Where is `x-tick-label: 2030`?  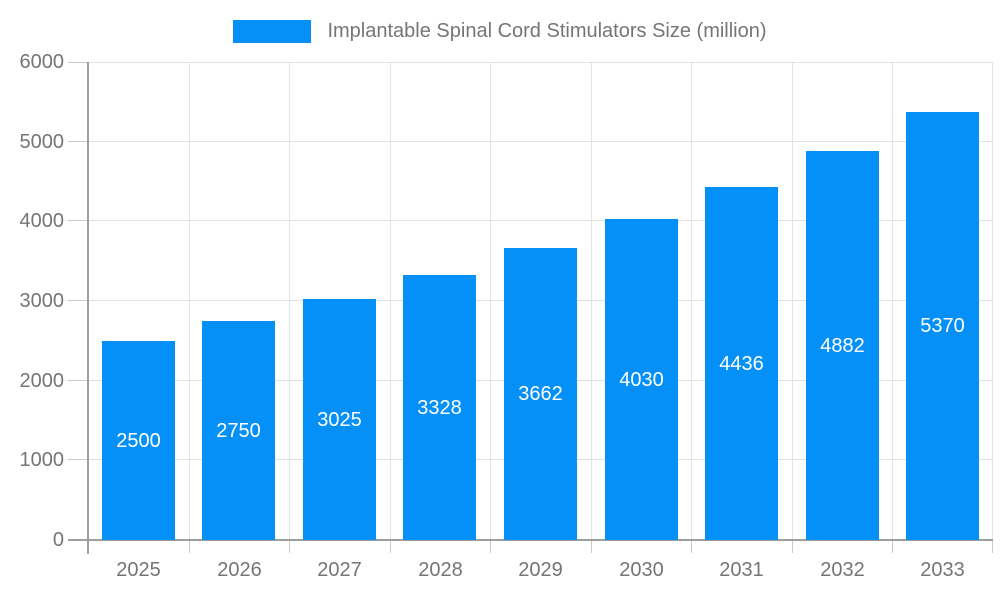
x-tick-label: 2030 is located at coordinates (641, 570).